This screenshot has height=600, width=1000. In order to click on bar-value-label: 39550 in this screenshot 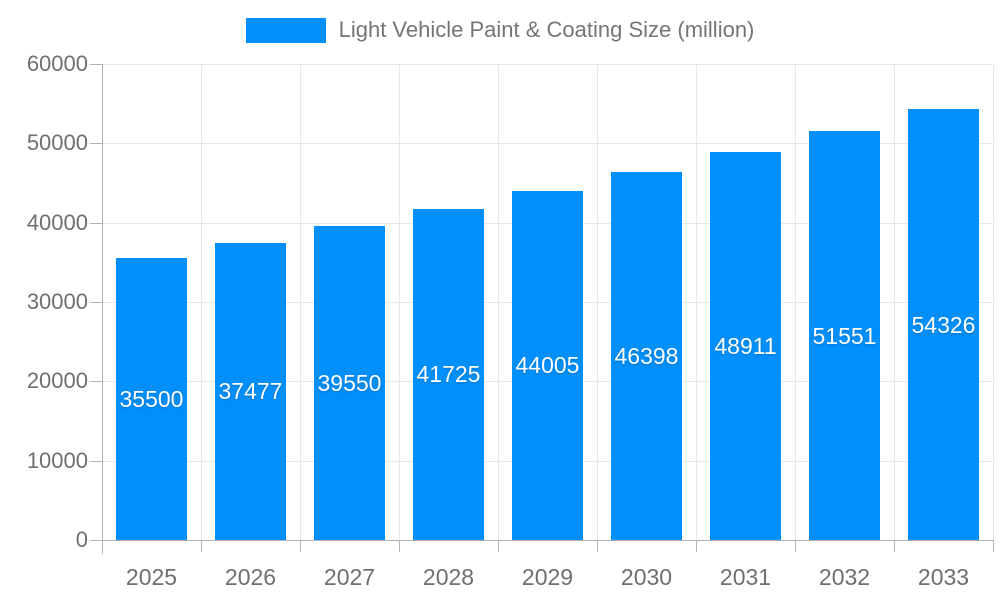, I will do `click(349, 383)`.